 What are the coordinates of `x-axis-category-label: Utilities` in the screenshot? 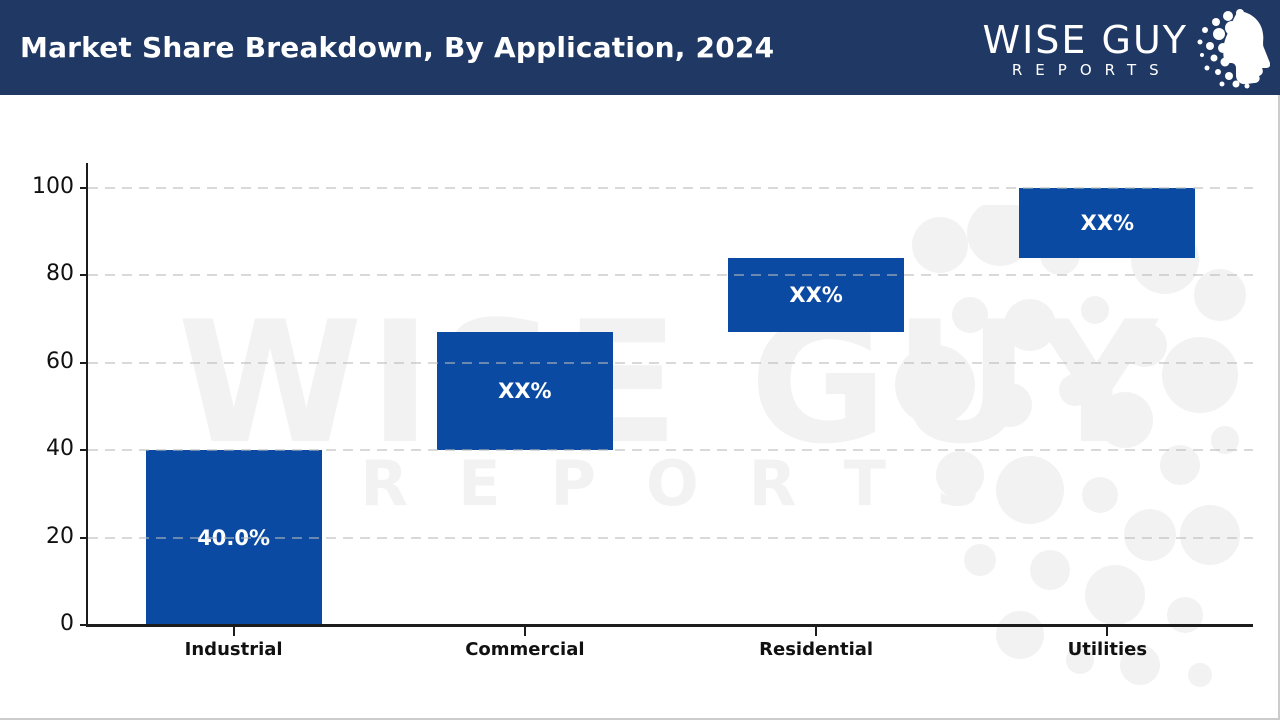 It's located at (1107, 649).